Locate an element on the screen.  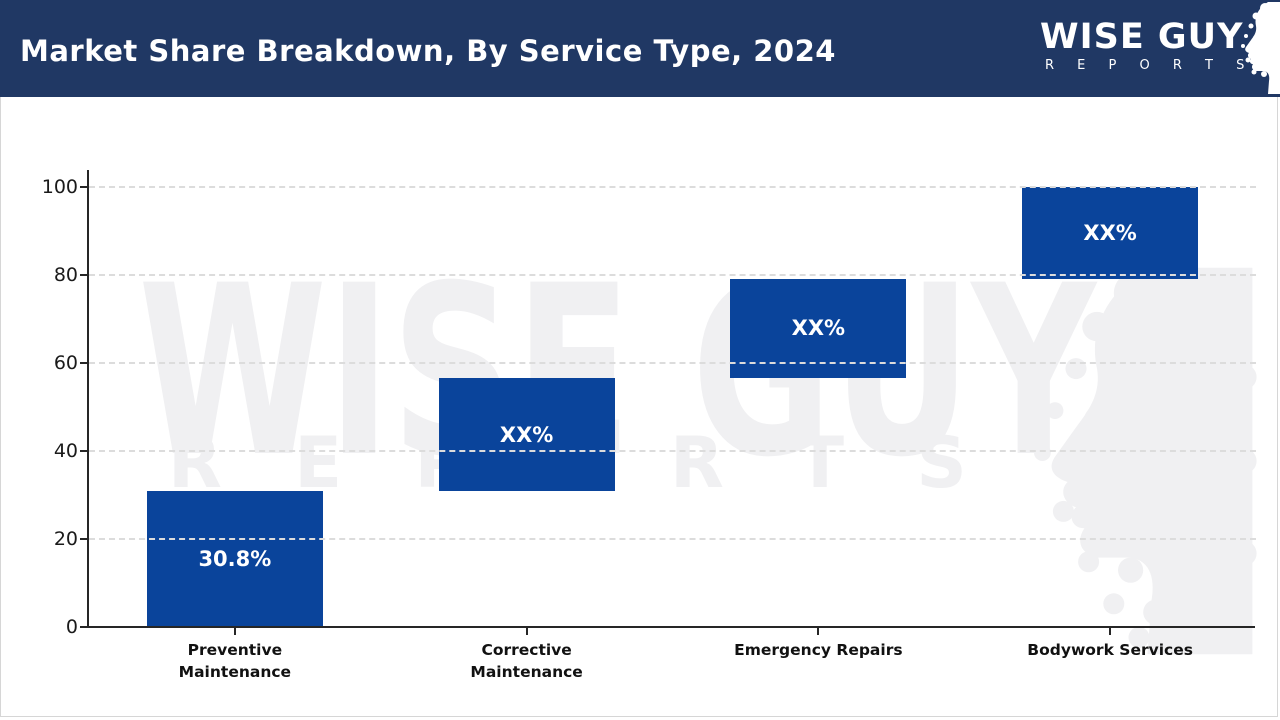
wise-guy-reports-logo: WISE GUY R E P O R T S is located at coordinates (1147, 45).